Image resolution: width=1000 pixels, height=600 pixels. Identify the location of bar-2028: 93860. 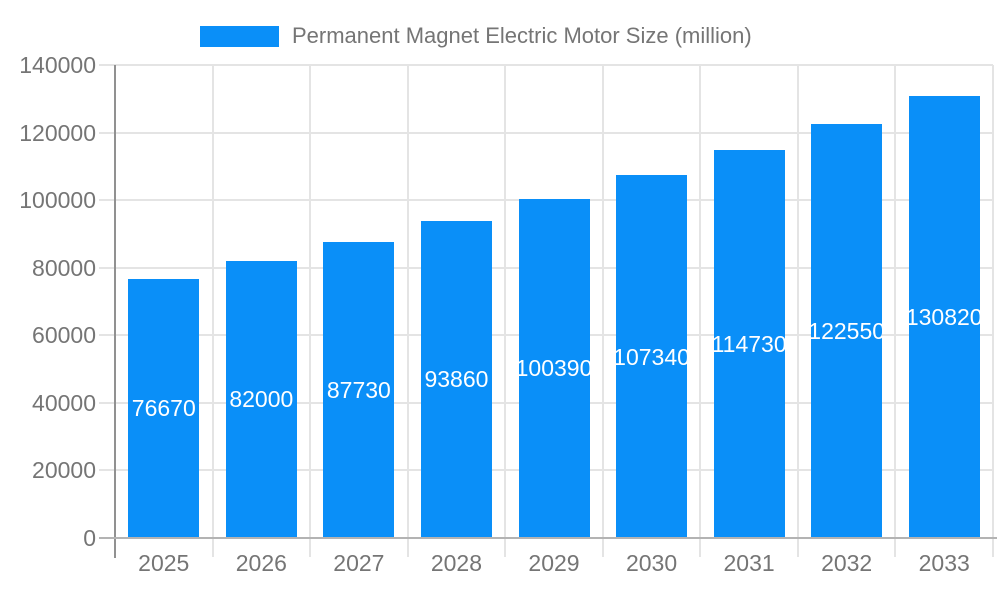
(456, 379).